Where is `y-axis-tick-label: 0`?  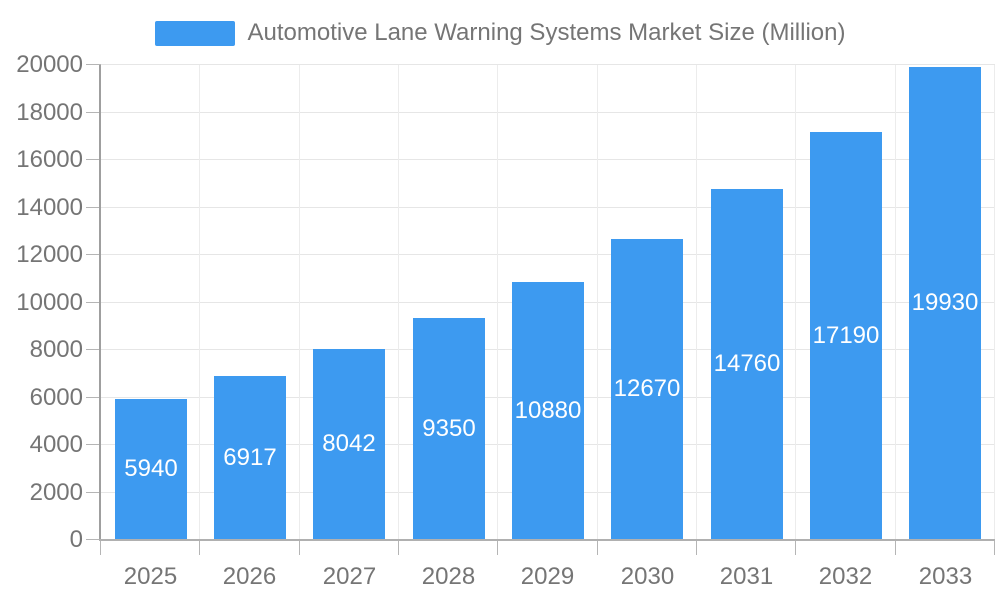
y-axis-tick-label: 0 is located at coordinates (76, 539).